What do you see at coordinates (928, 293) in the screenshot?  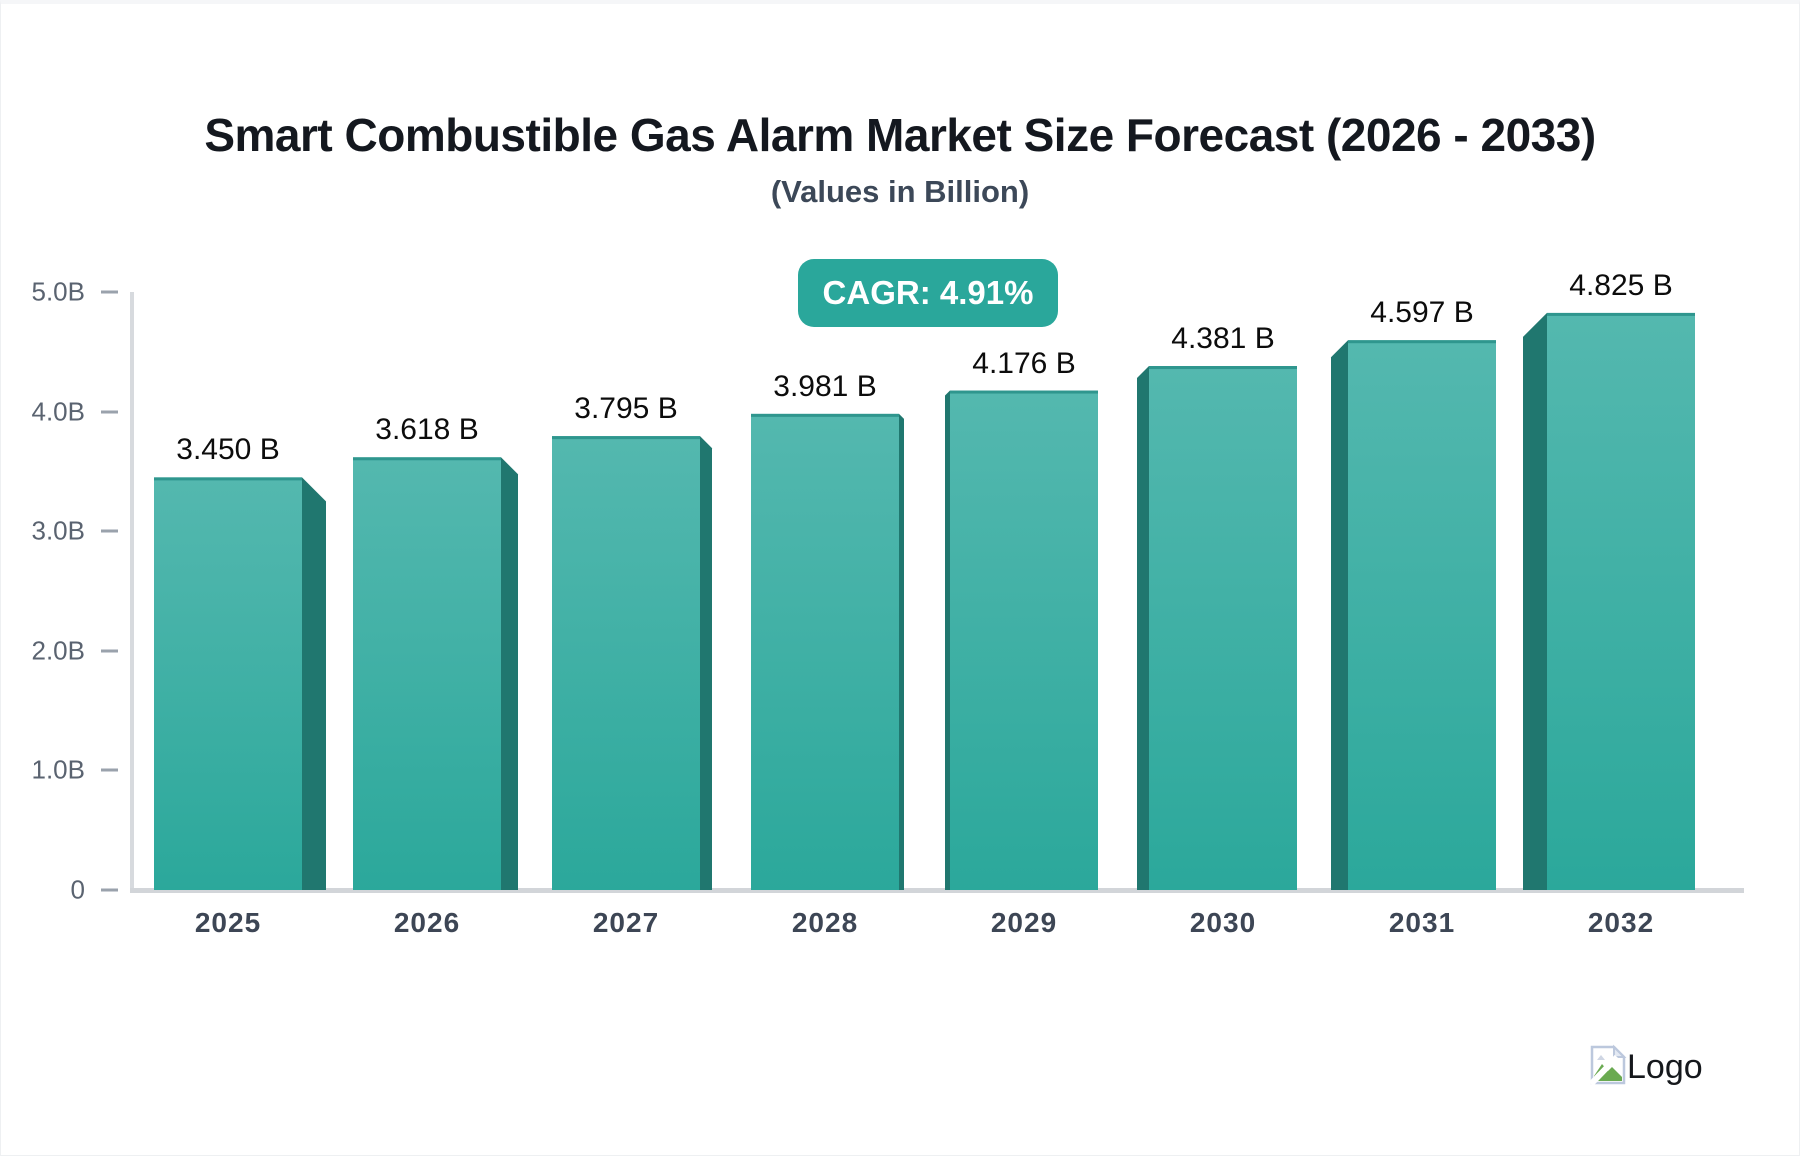 I see `cagr-badge: CAGR: 4.91%` at bounding box center [928, 293].